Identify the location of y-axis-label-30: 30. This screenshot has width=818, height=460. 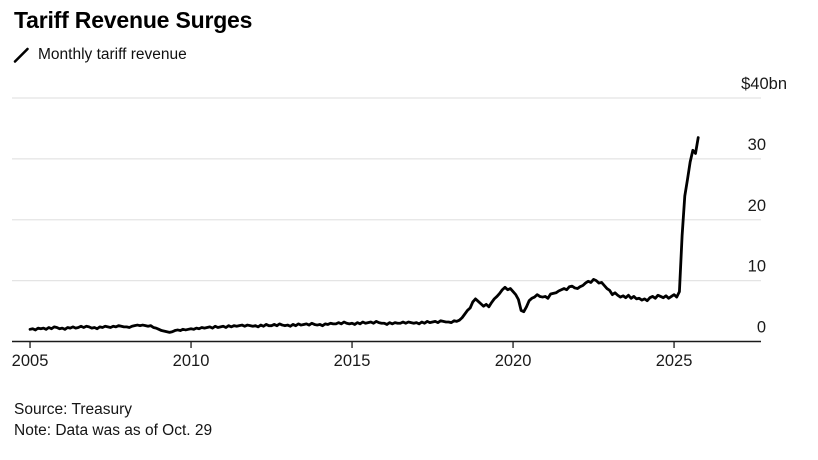
(757, 145).